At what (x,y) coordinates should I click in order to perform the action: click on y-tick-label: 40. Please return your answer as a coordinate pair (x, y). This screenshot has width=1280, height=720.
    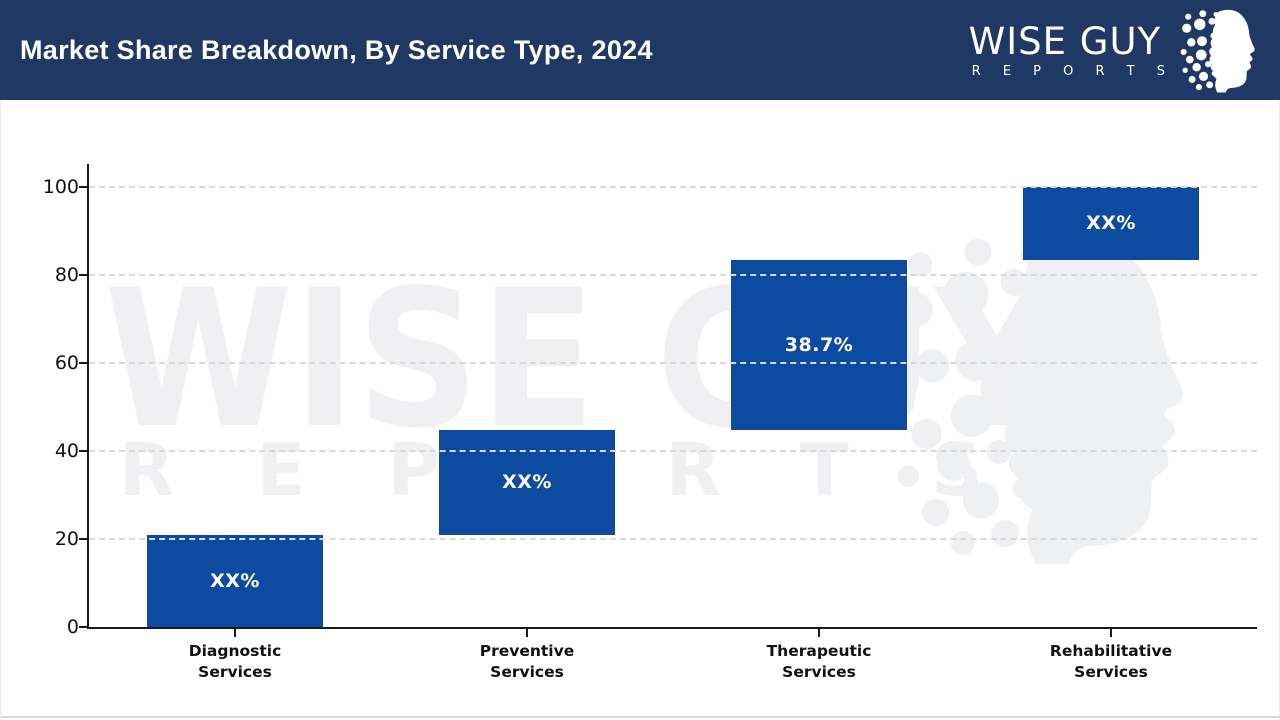
    Looking at the image, I should click on (66, 451).